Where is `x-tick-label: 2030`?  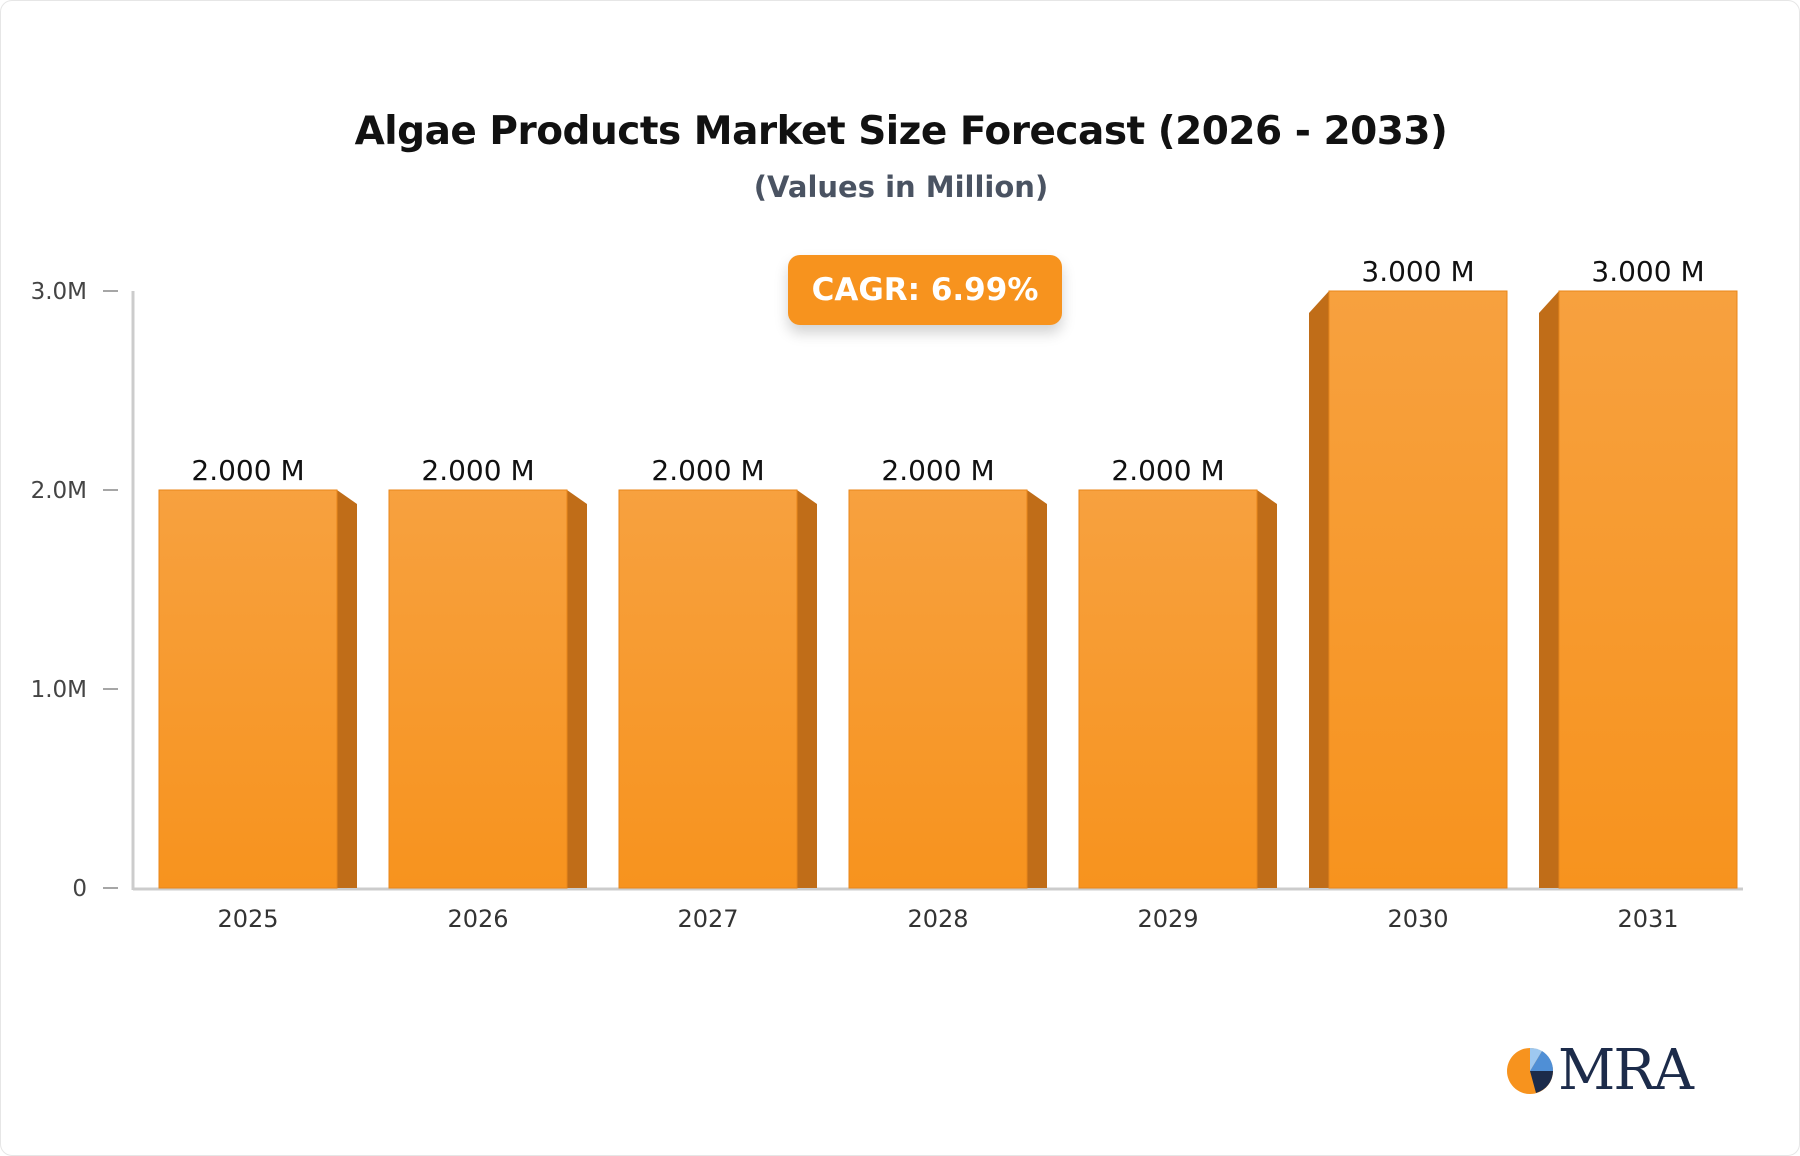
x-tick-label: 2030 is located at coordinates (1417, 919).